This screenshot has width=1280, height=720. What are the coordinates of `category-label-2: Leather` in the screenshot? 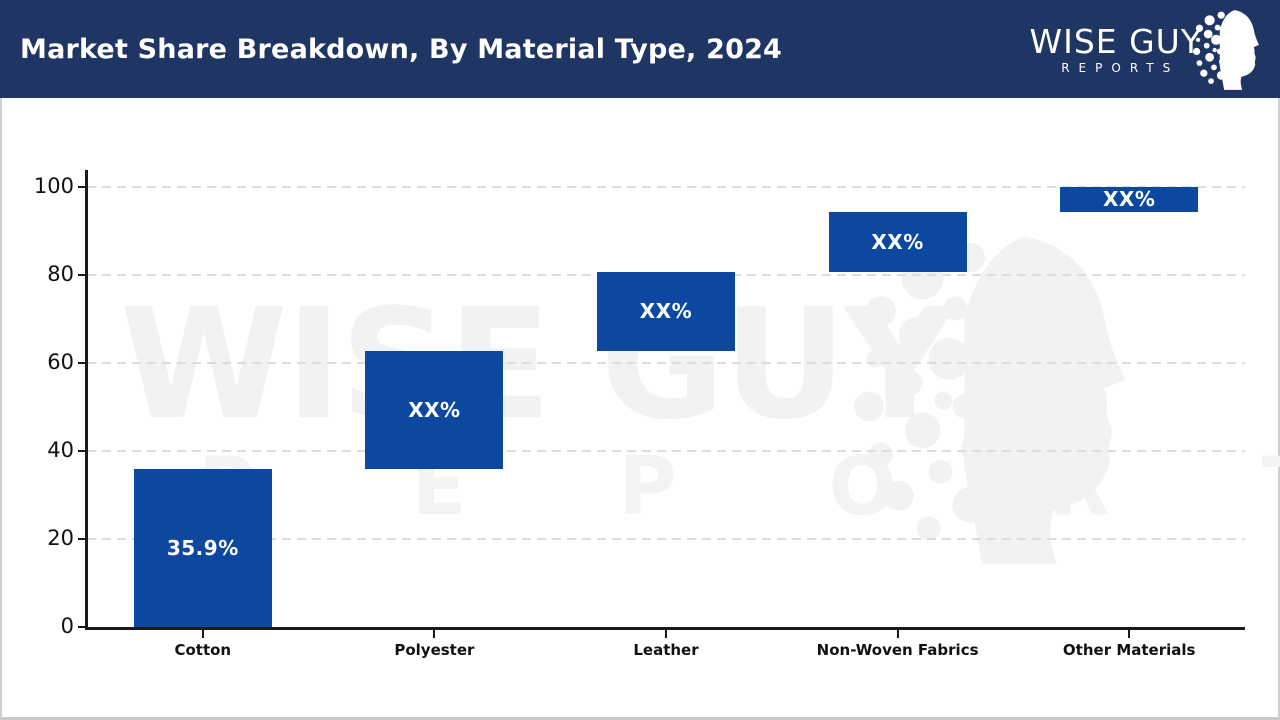 It's located at (666, 650).